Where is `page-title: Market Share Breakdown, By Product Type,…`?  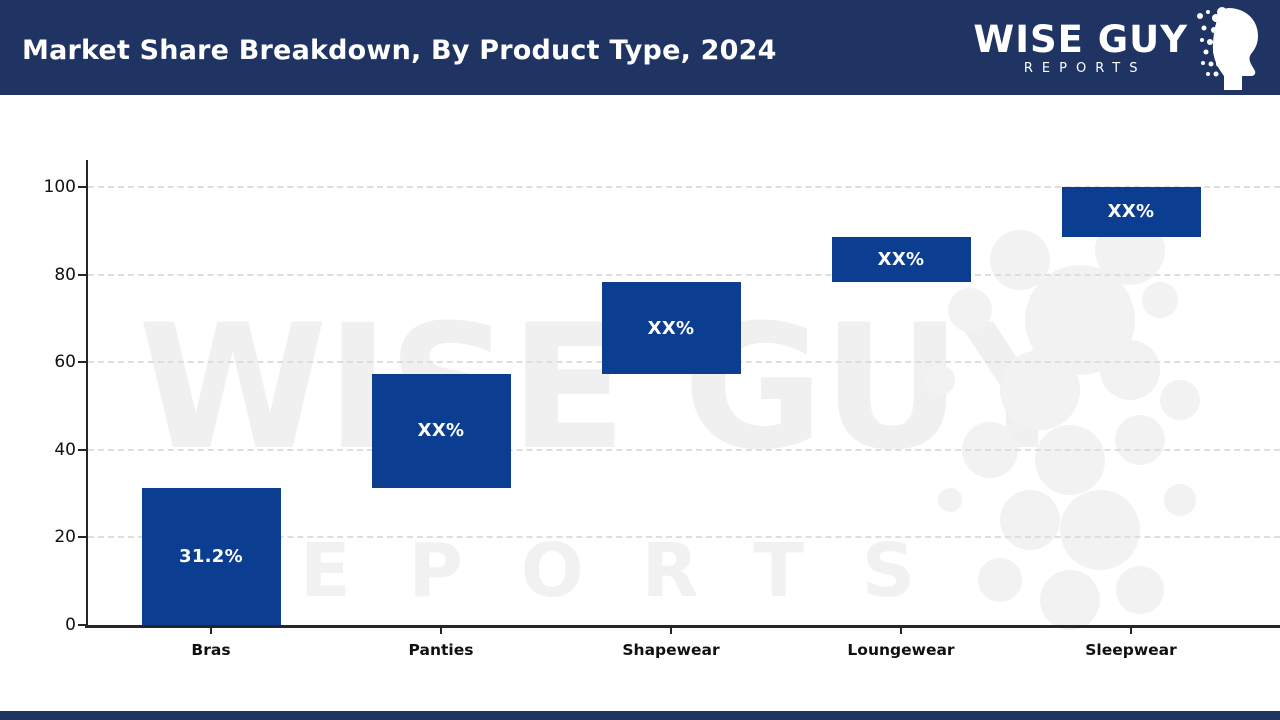 page-title: Market Share Breakdown, By Product Type,… is located at coordinates (399, 50).